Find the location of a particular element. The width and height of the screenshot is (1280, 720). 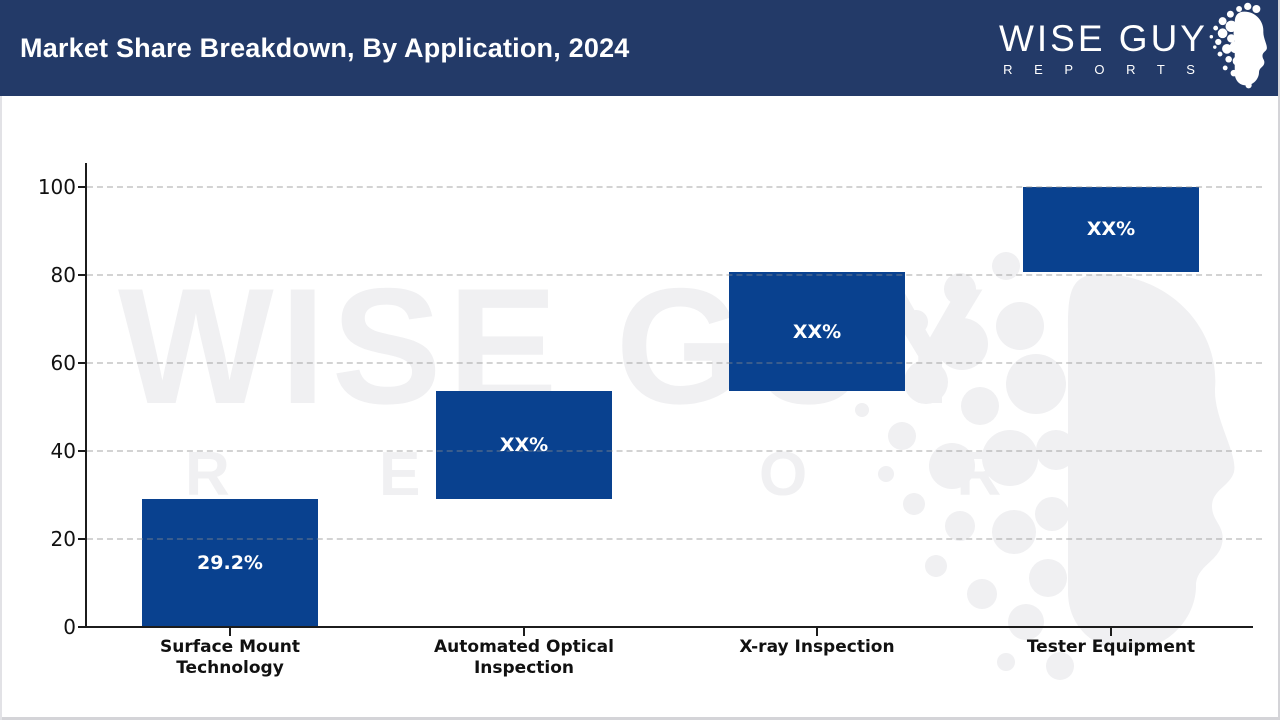

logo-name: WISE GUY is located at coordinates (1103, 38).